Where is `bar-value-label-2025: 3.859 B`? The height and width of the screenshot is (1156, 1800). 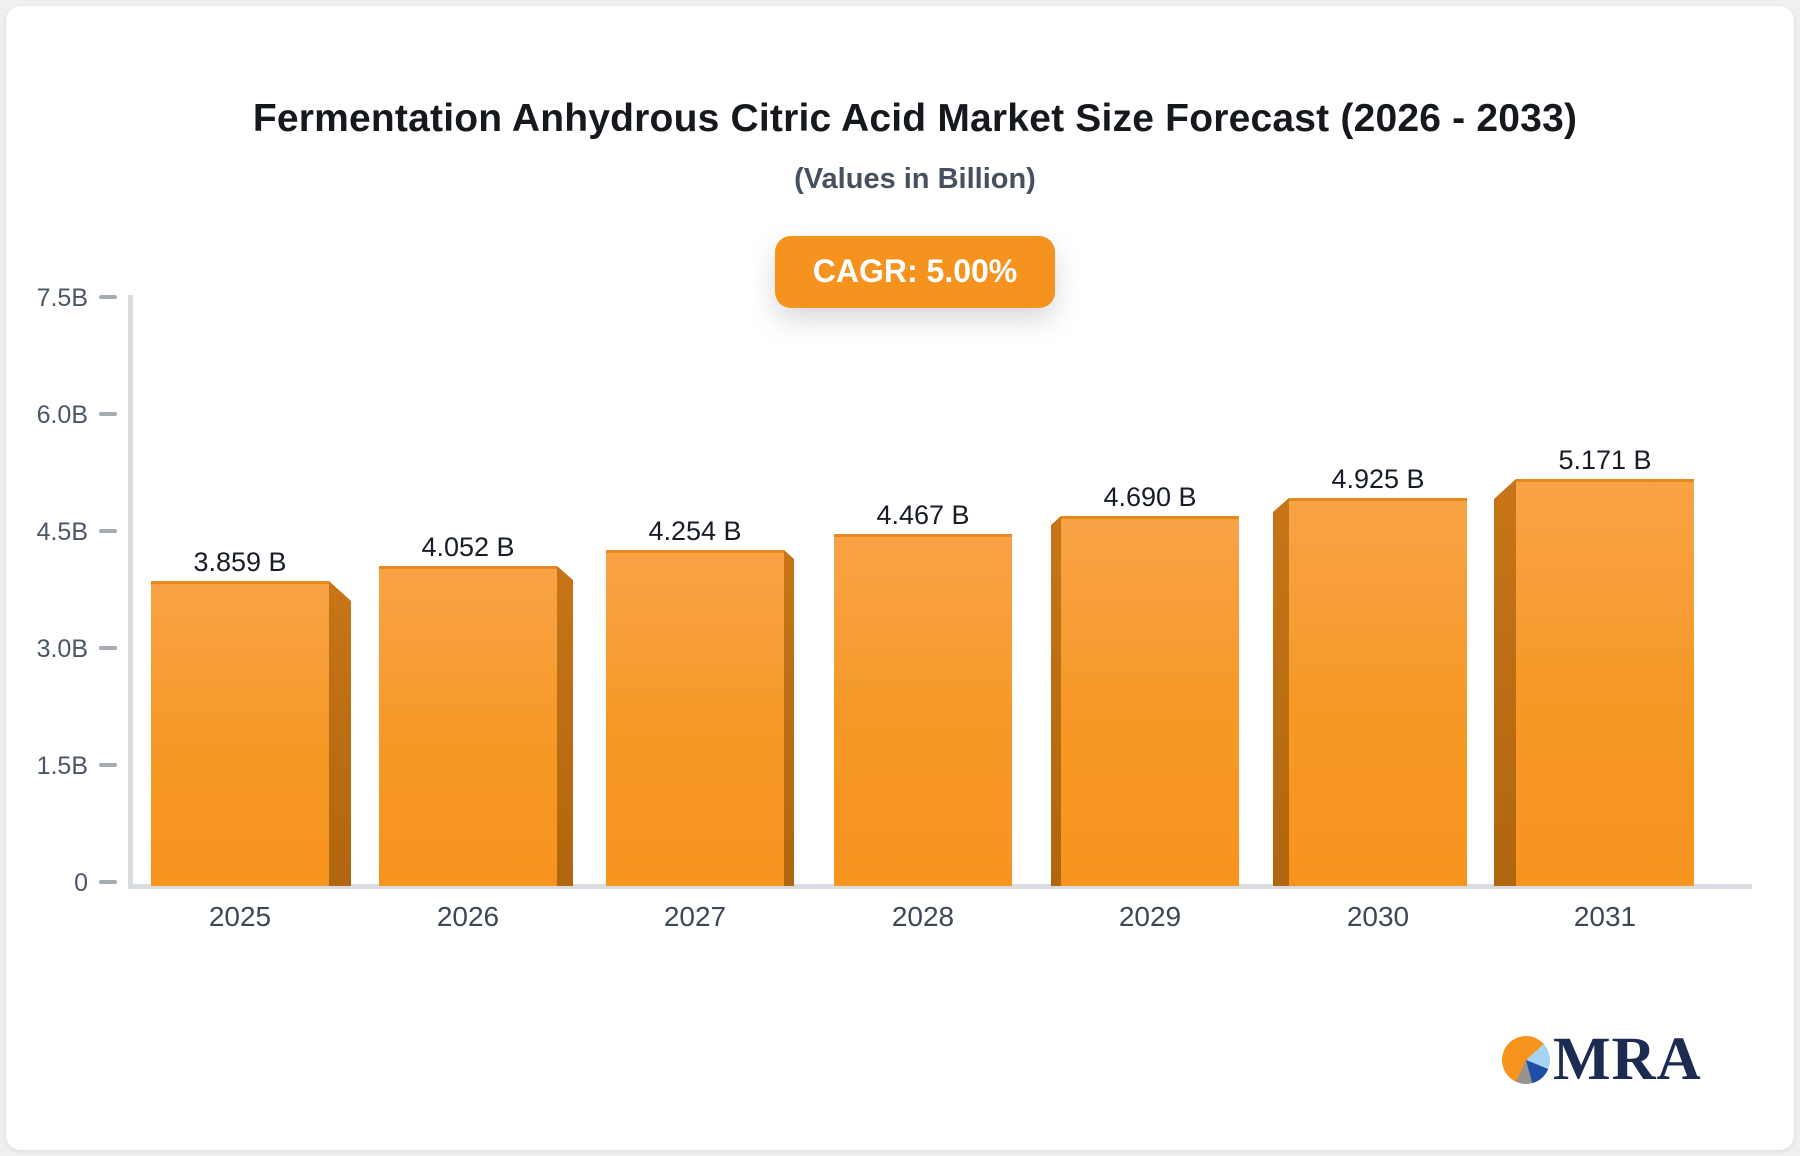
bar-value-label-2025: 3.859 B is located at coordinates (239, 562).